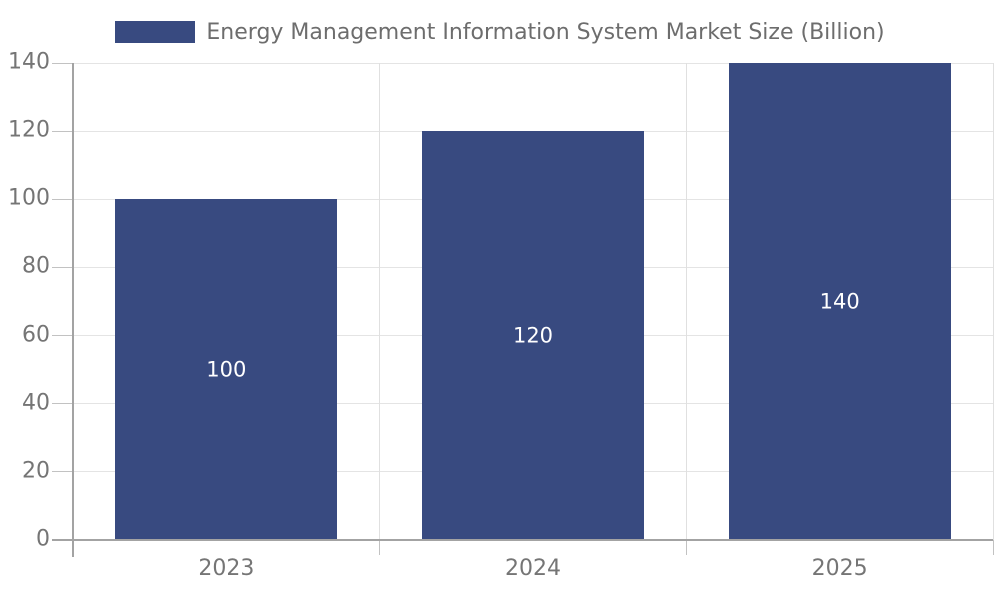 Image resolution: width=1000 pixels, height=600 pixels. Describe the element at coordinates (29, 130) in the screenshot. I see `y-tick-label: 120` at that location.